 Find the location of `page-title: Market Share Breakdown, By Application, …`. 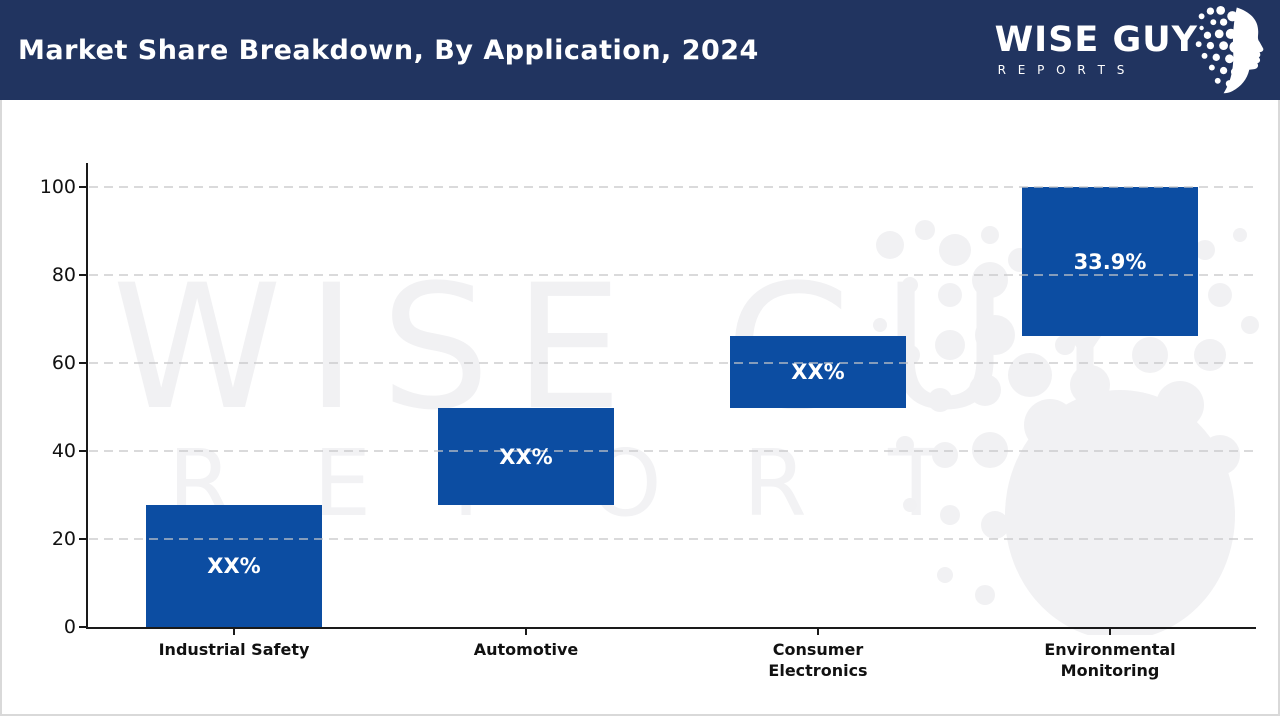

page-title: Market Share Breakdown, By Application, … is located at coordinates (388, 50).